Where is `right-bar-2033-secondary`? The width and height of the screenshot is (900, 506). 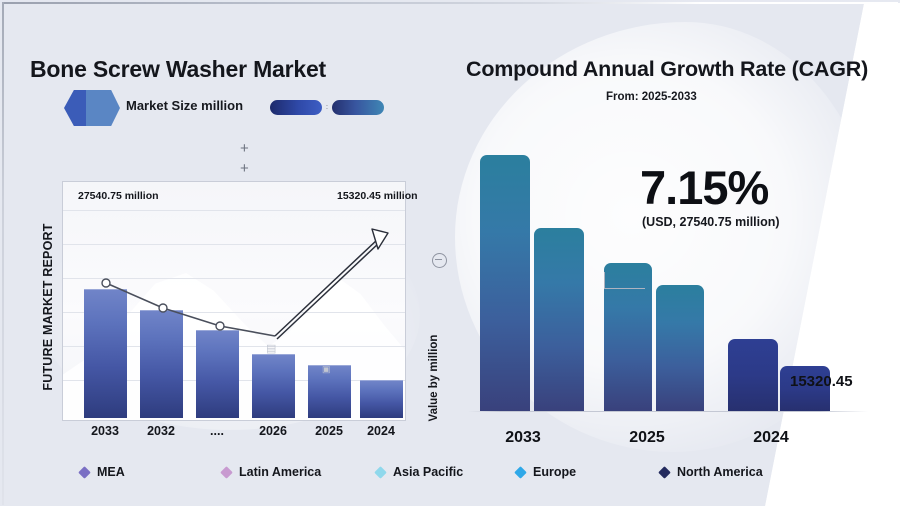 right-bar-2033-secondary is located at coordinates (559, 319).